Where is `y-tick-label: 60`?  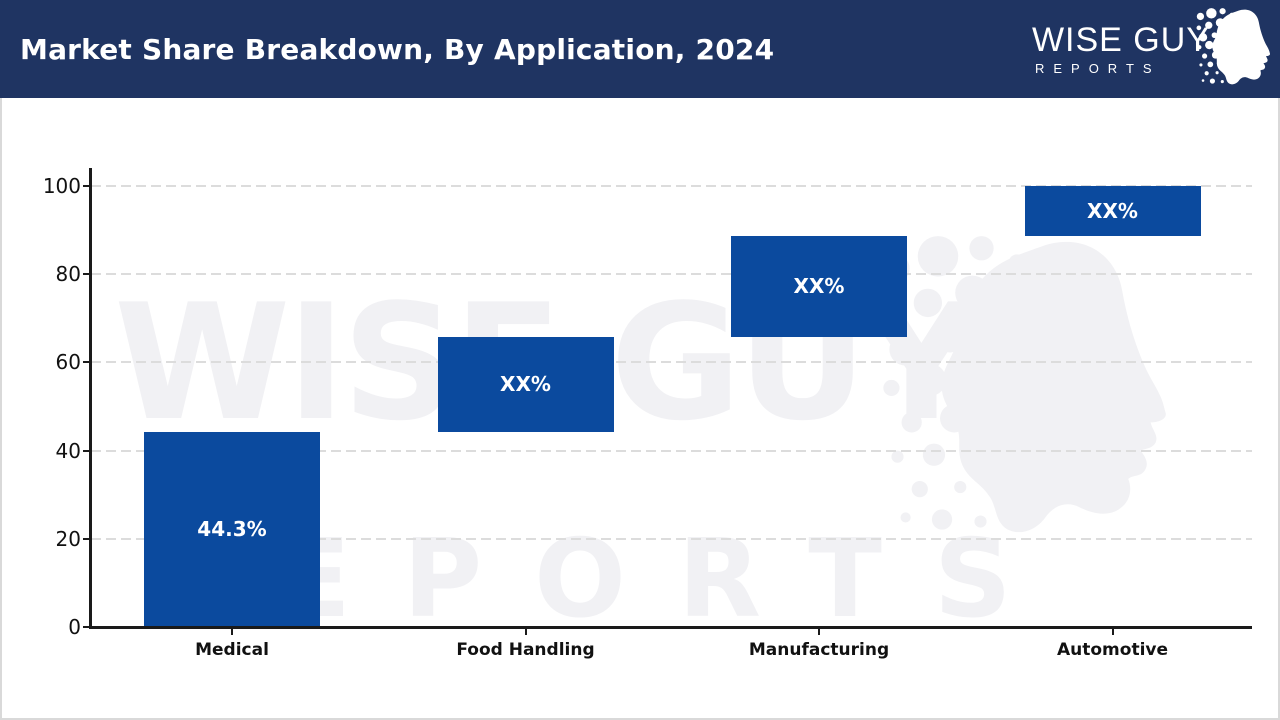
y-tick-label: 60 is located at coordinates (68, 362).